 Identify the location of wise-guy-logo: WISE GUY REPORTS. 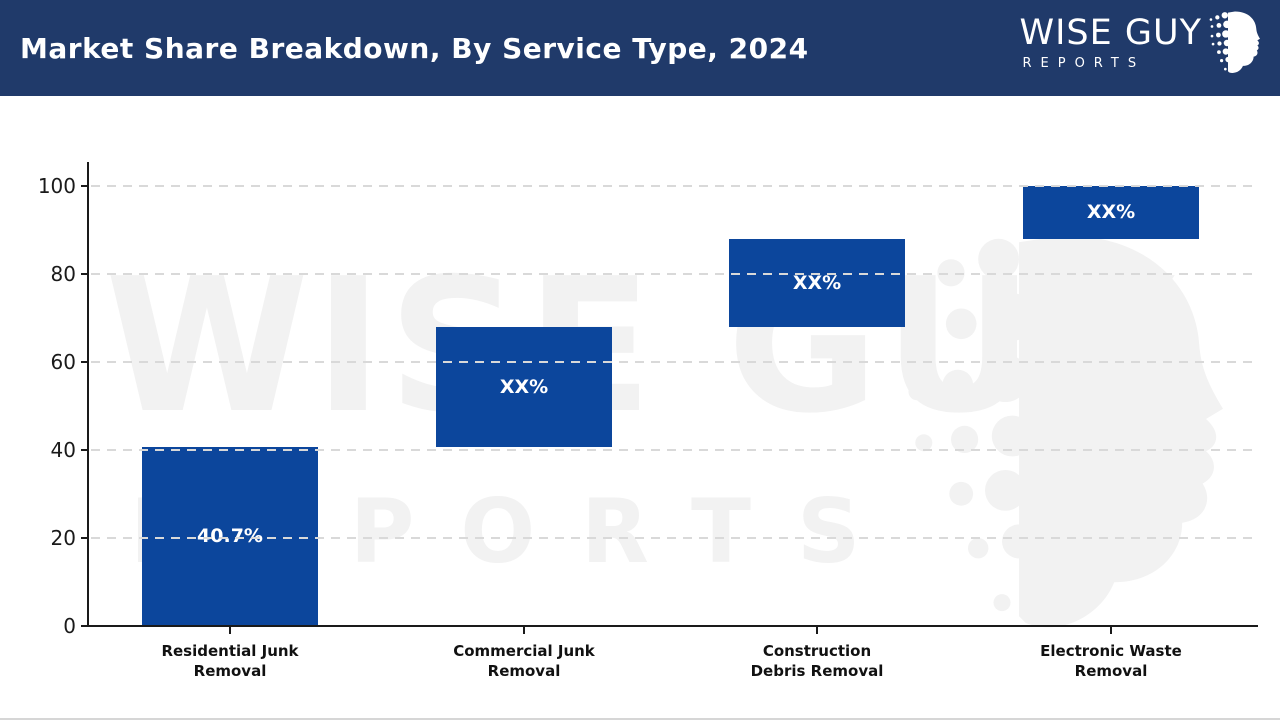
(1143, 43).